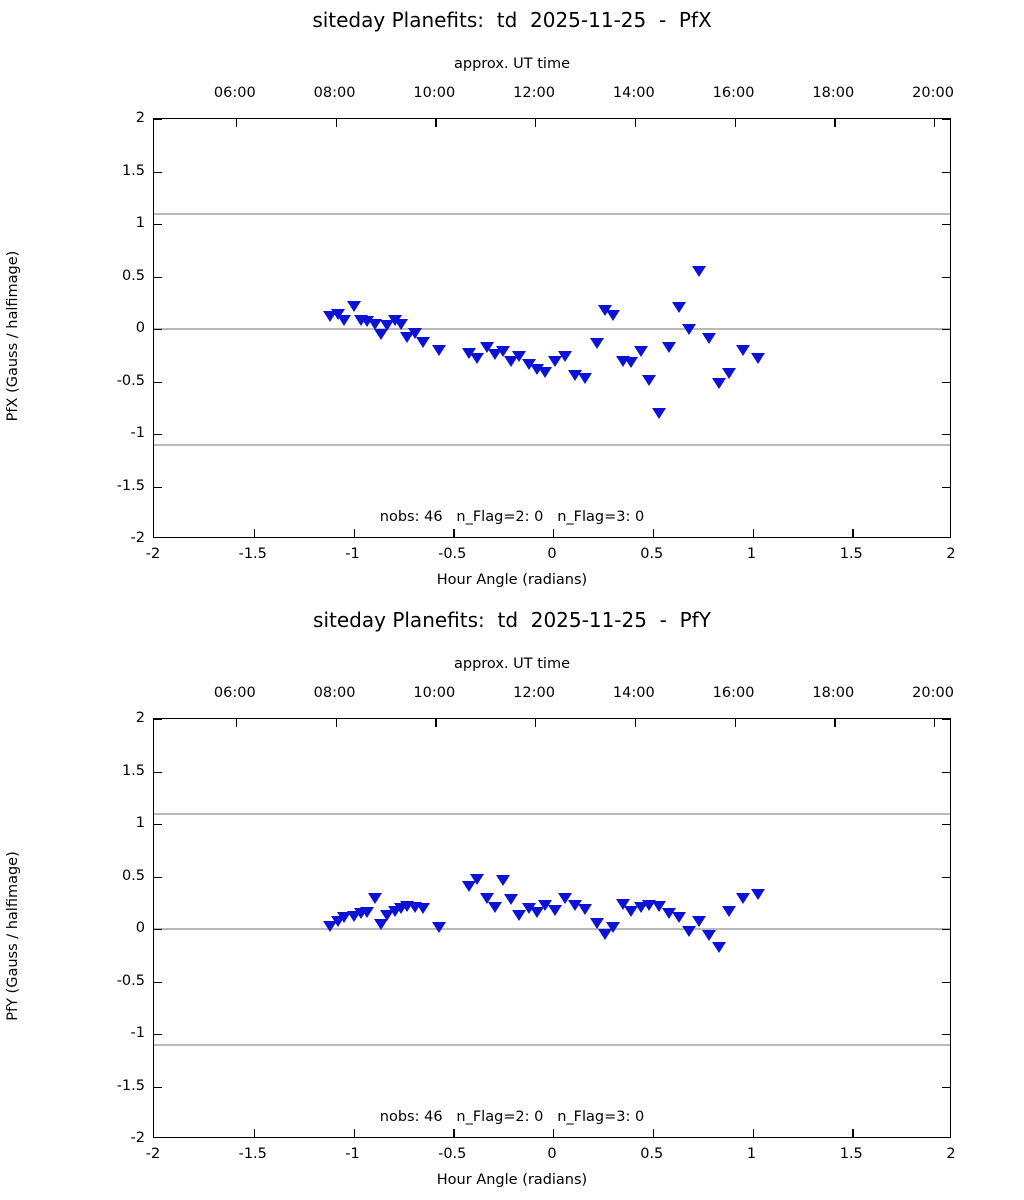  I want to click on top-axis-tick-label-pfy-3: 12:00, so click(534, 693).